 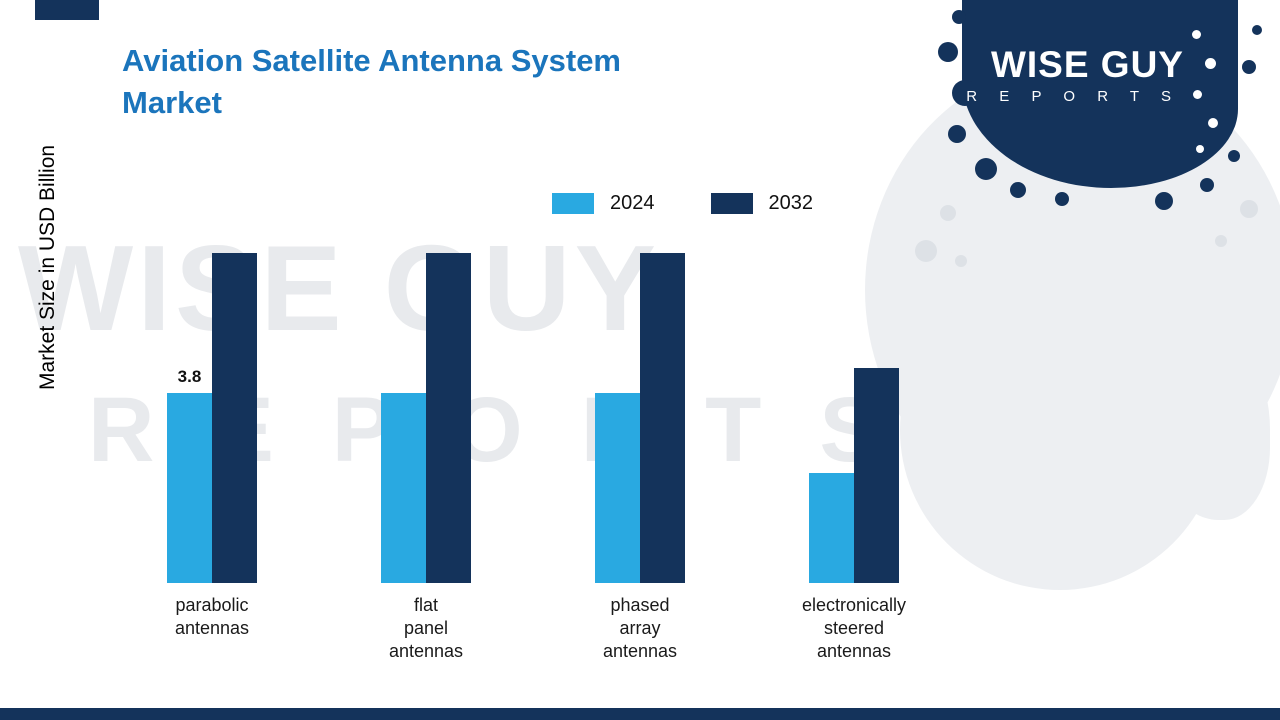 I want to click on bar-2024-phased, so click(x=617, y=488).